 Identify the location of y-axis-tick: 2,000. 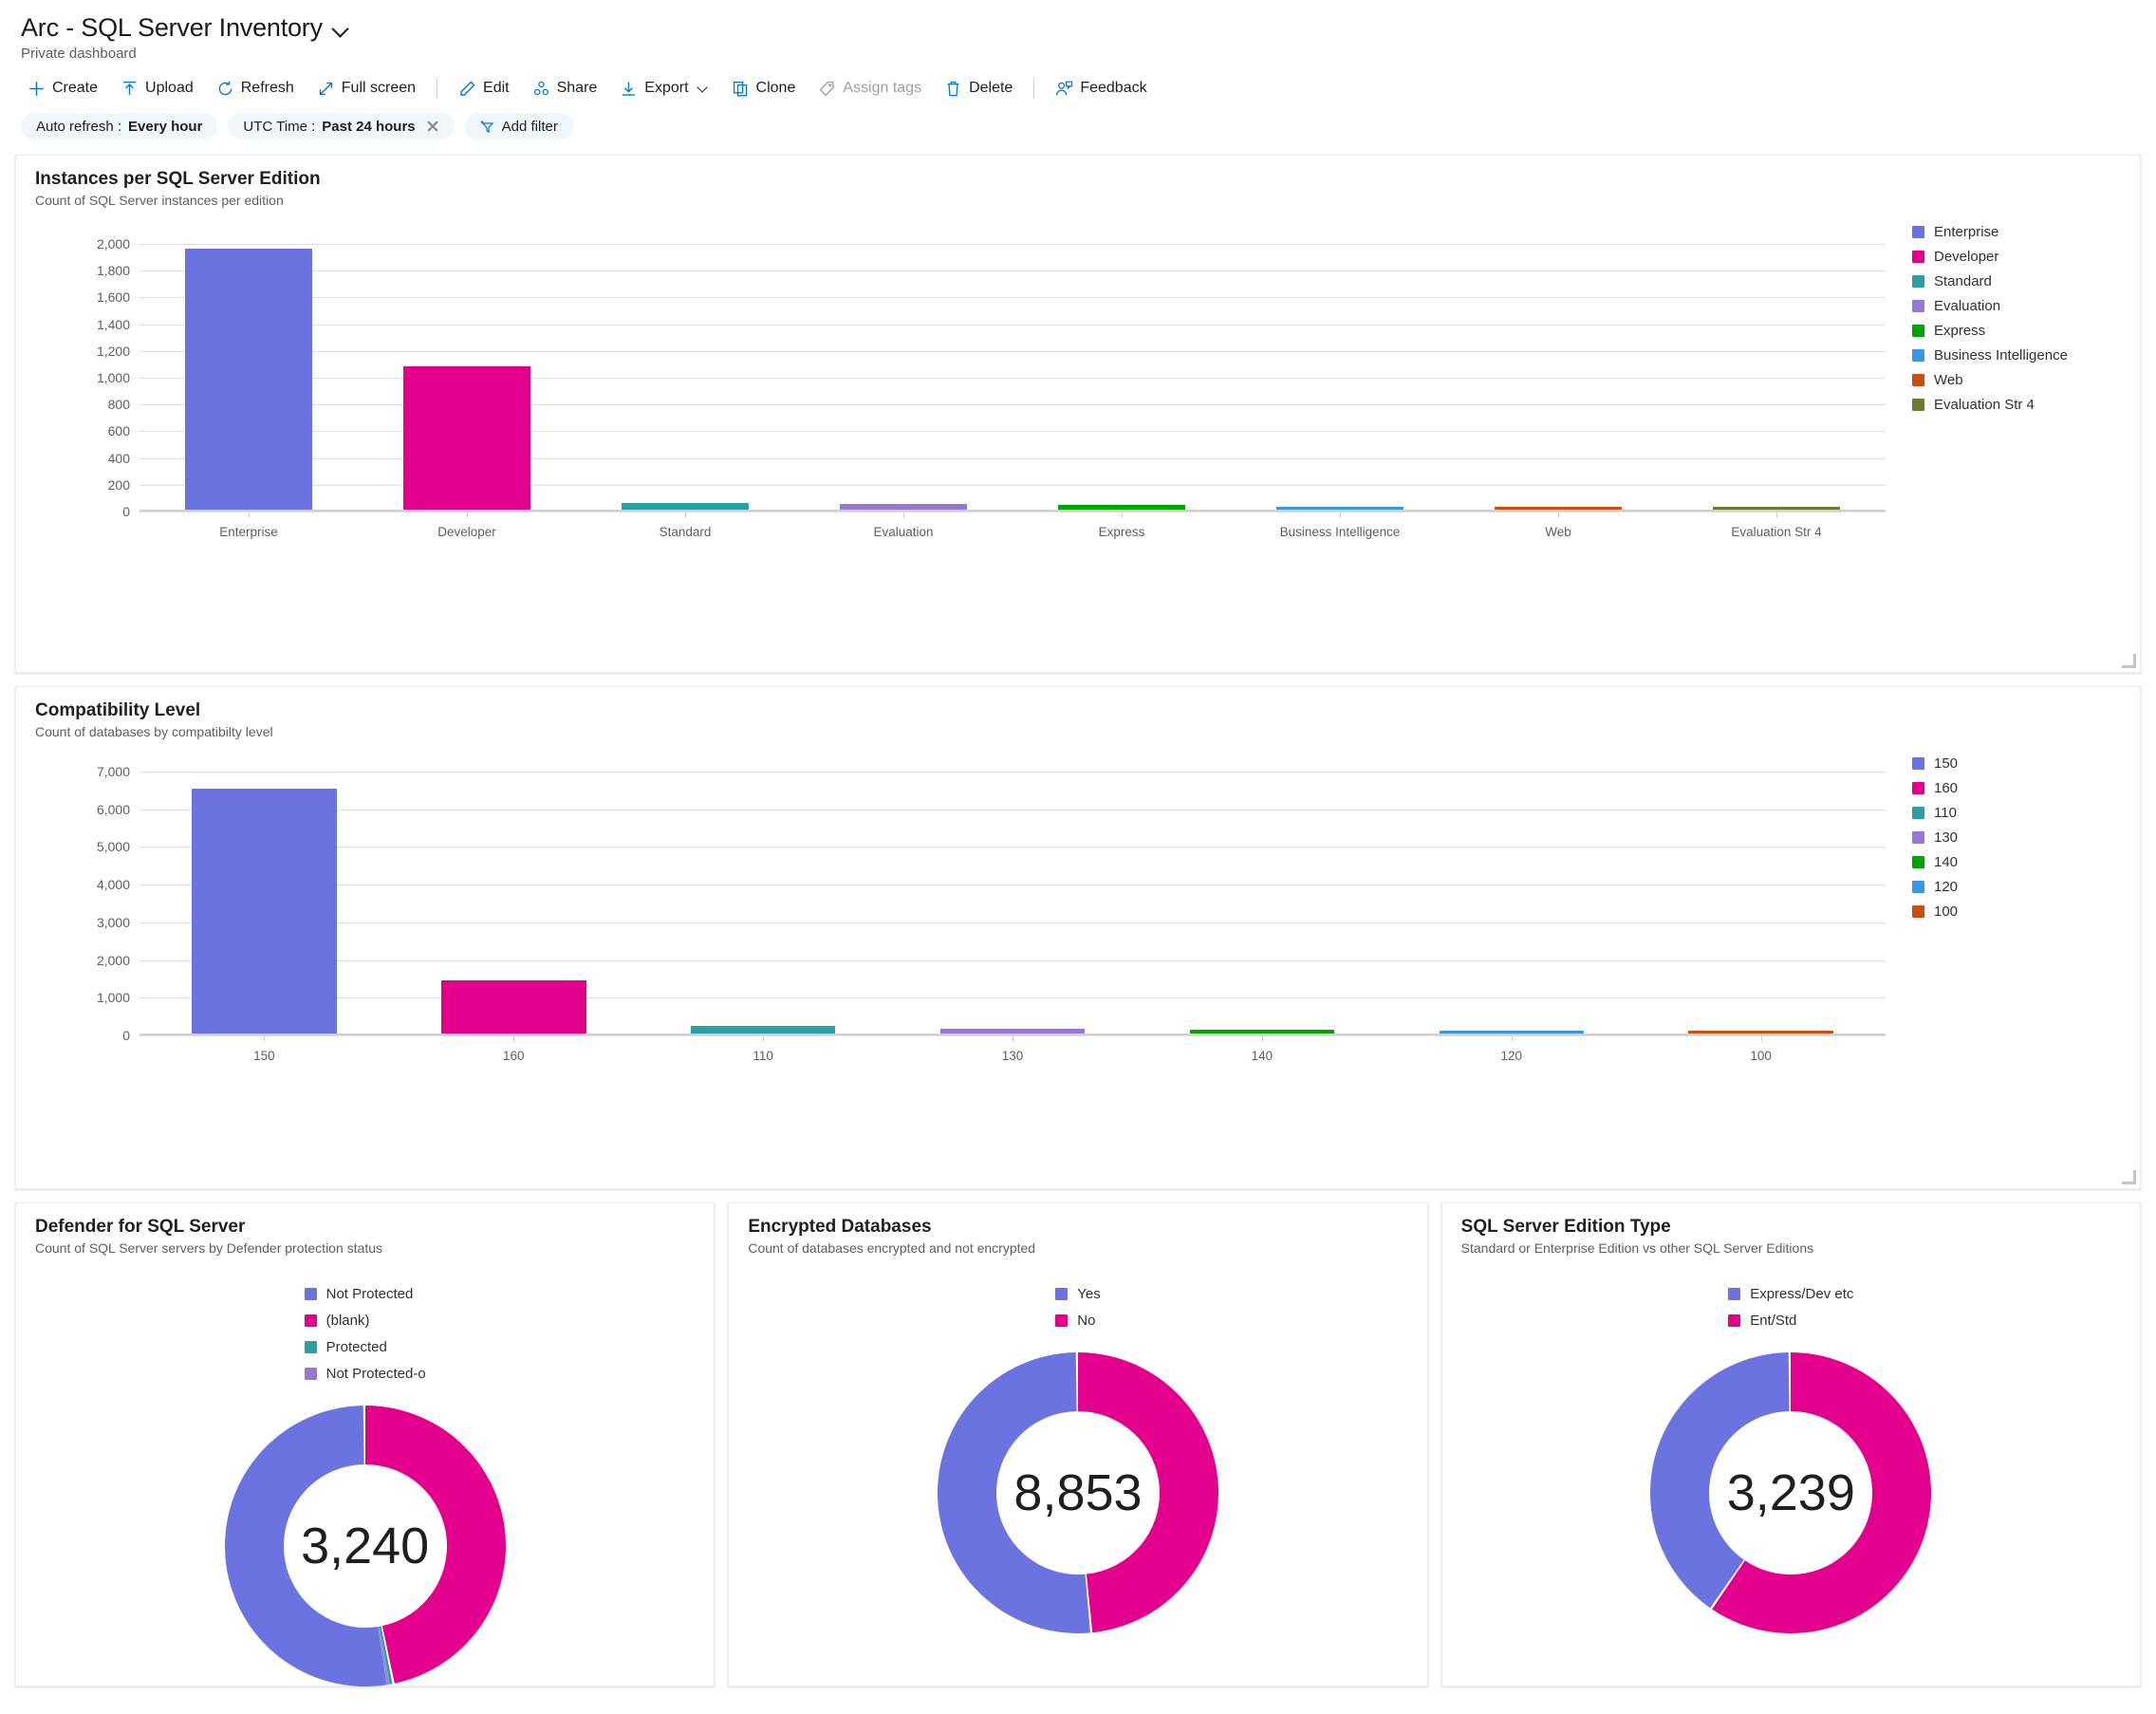
(113, 960).